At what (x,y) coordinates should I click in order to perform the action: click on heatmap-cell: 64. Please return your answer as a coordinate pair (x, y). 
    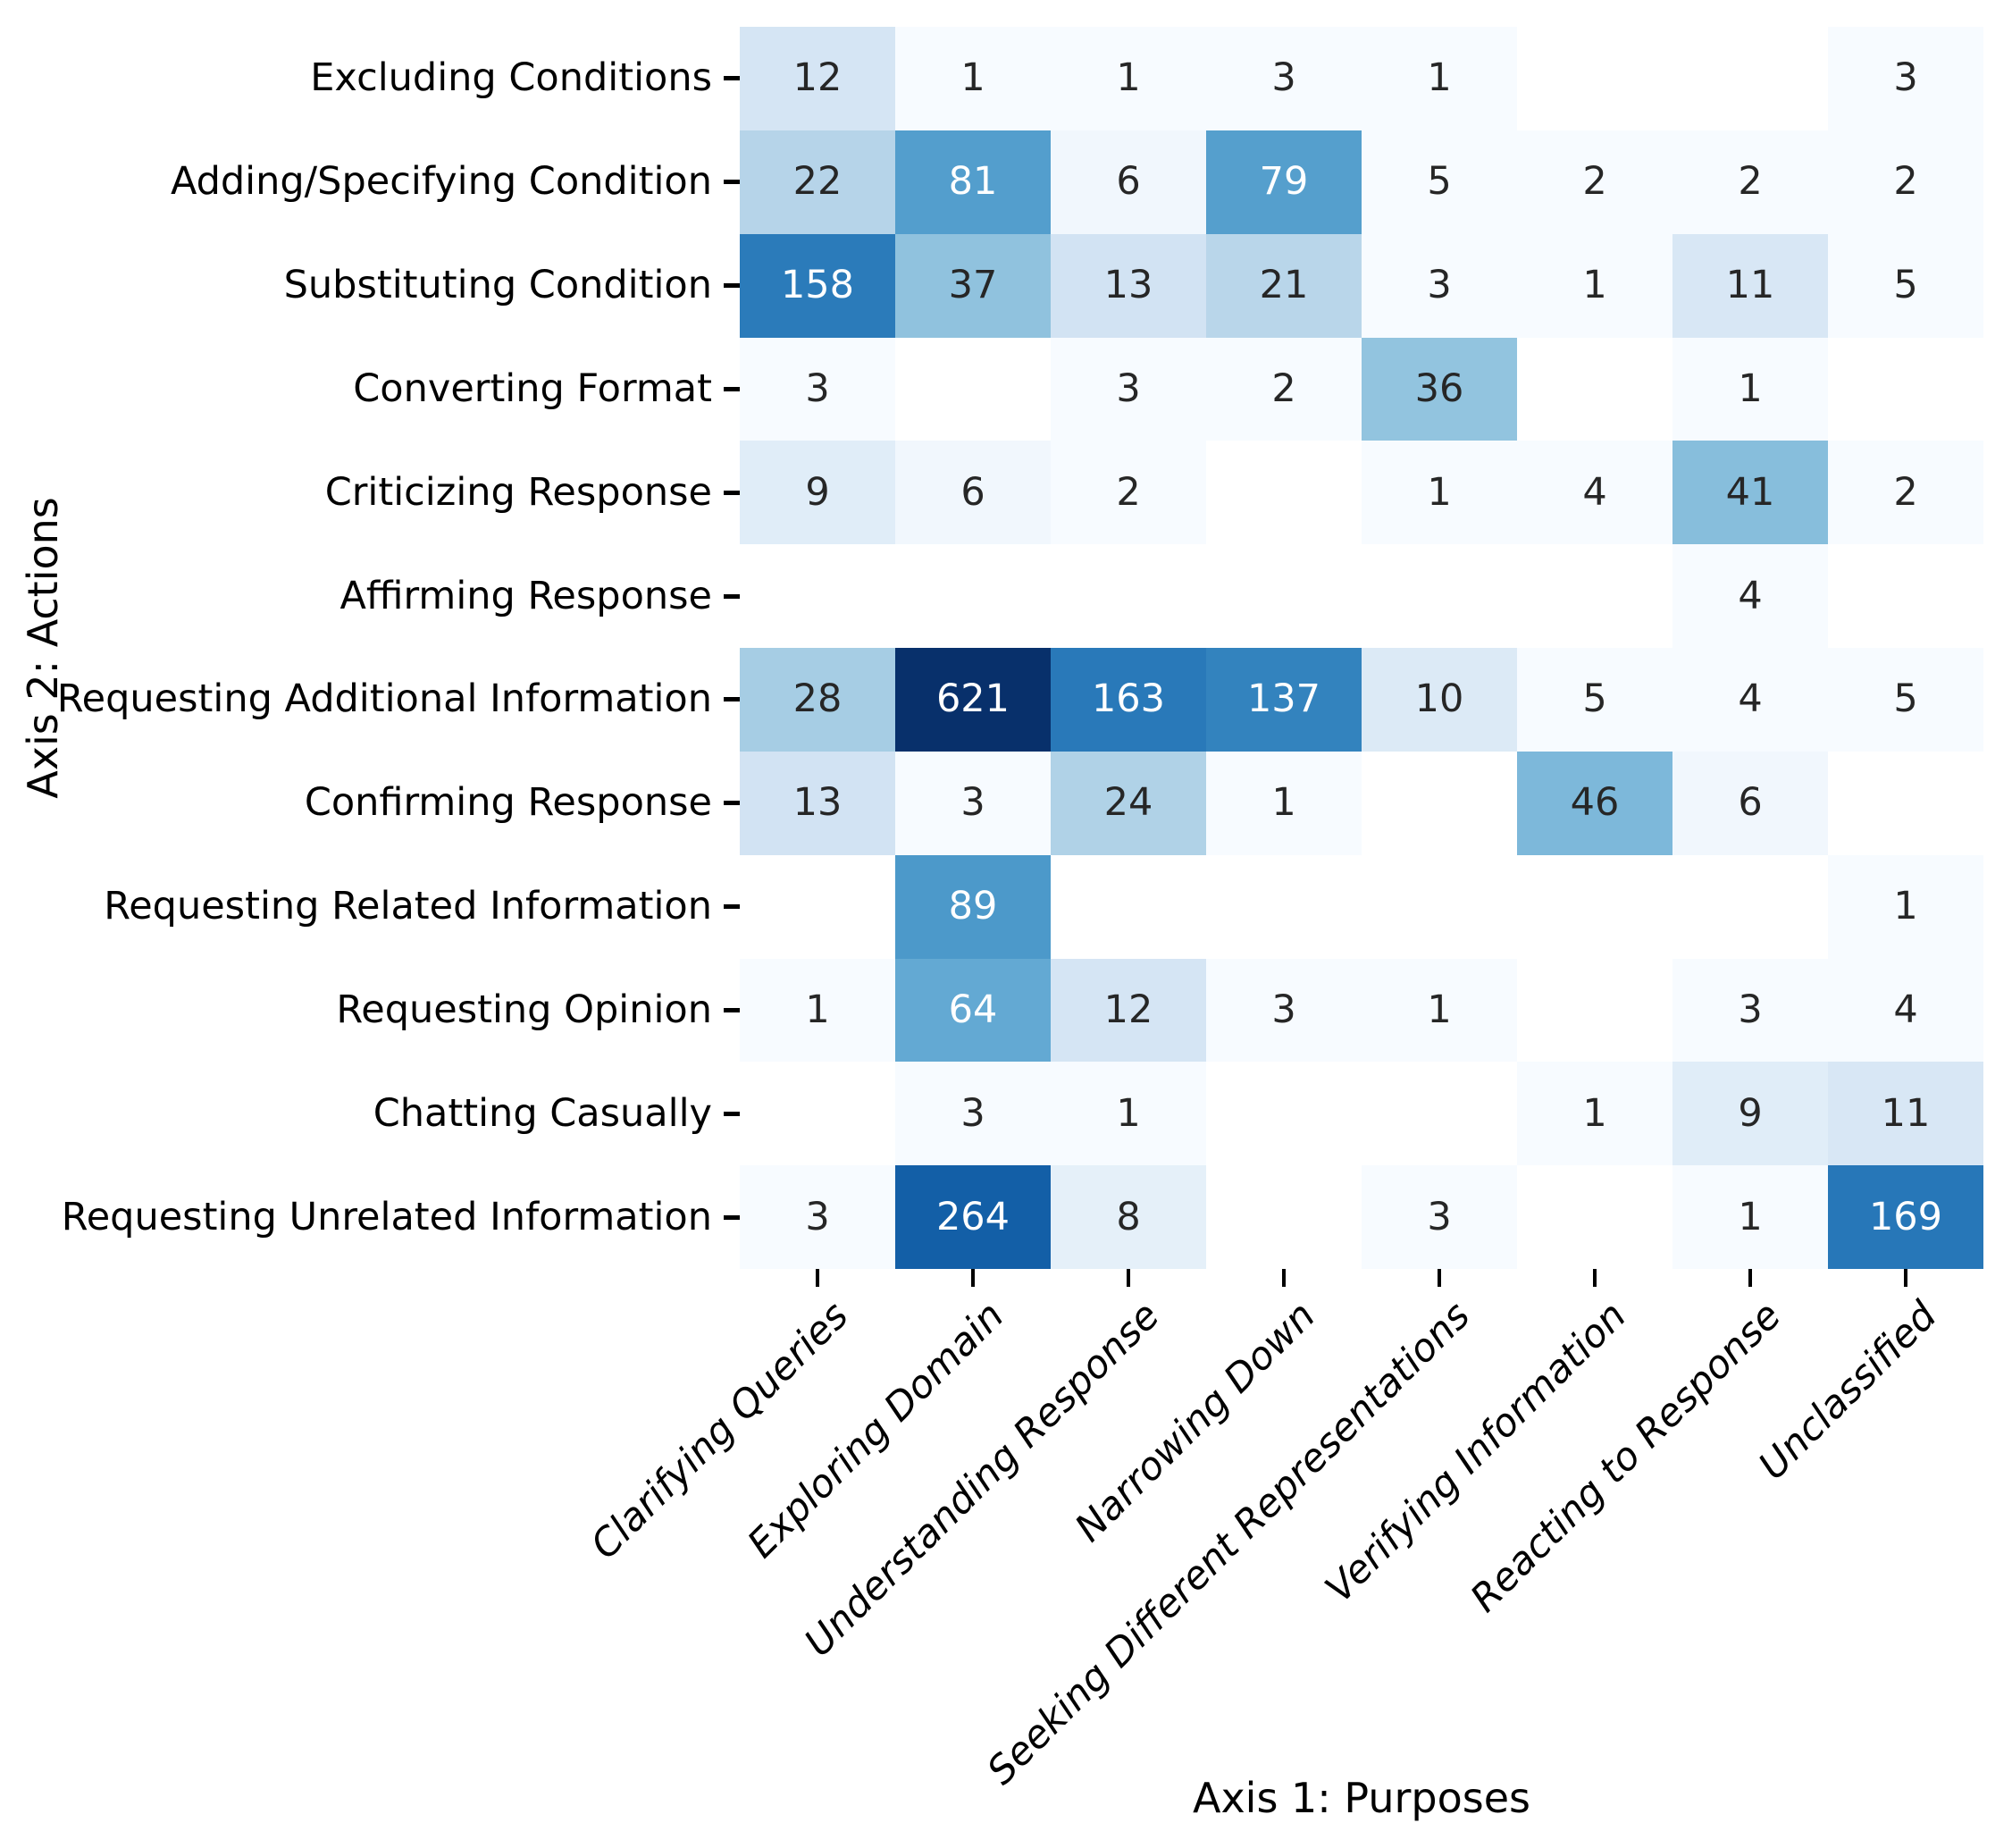
    Looking at the image, I should click on (973, 1010).